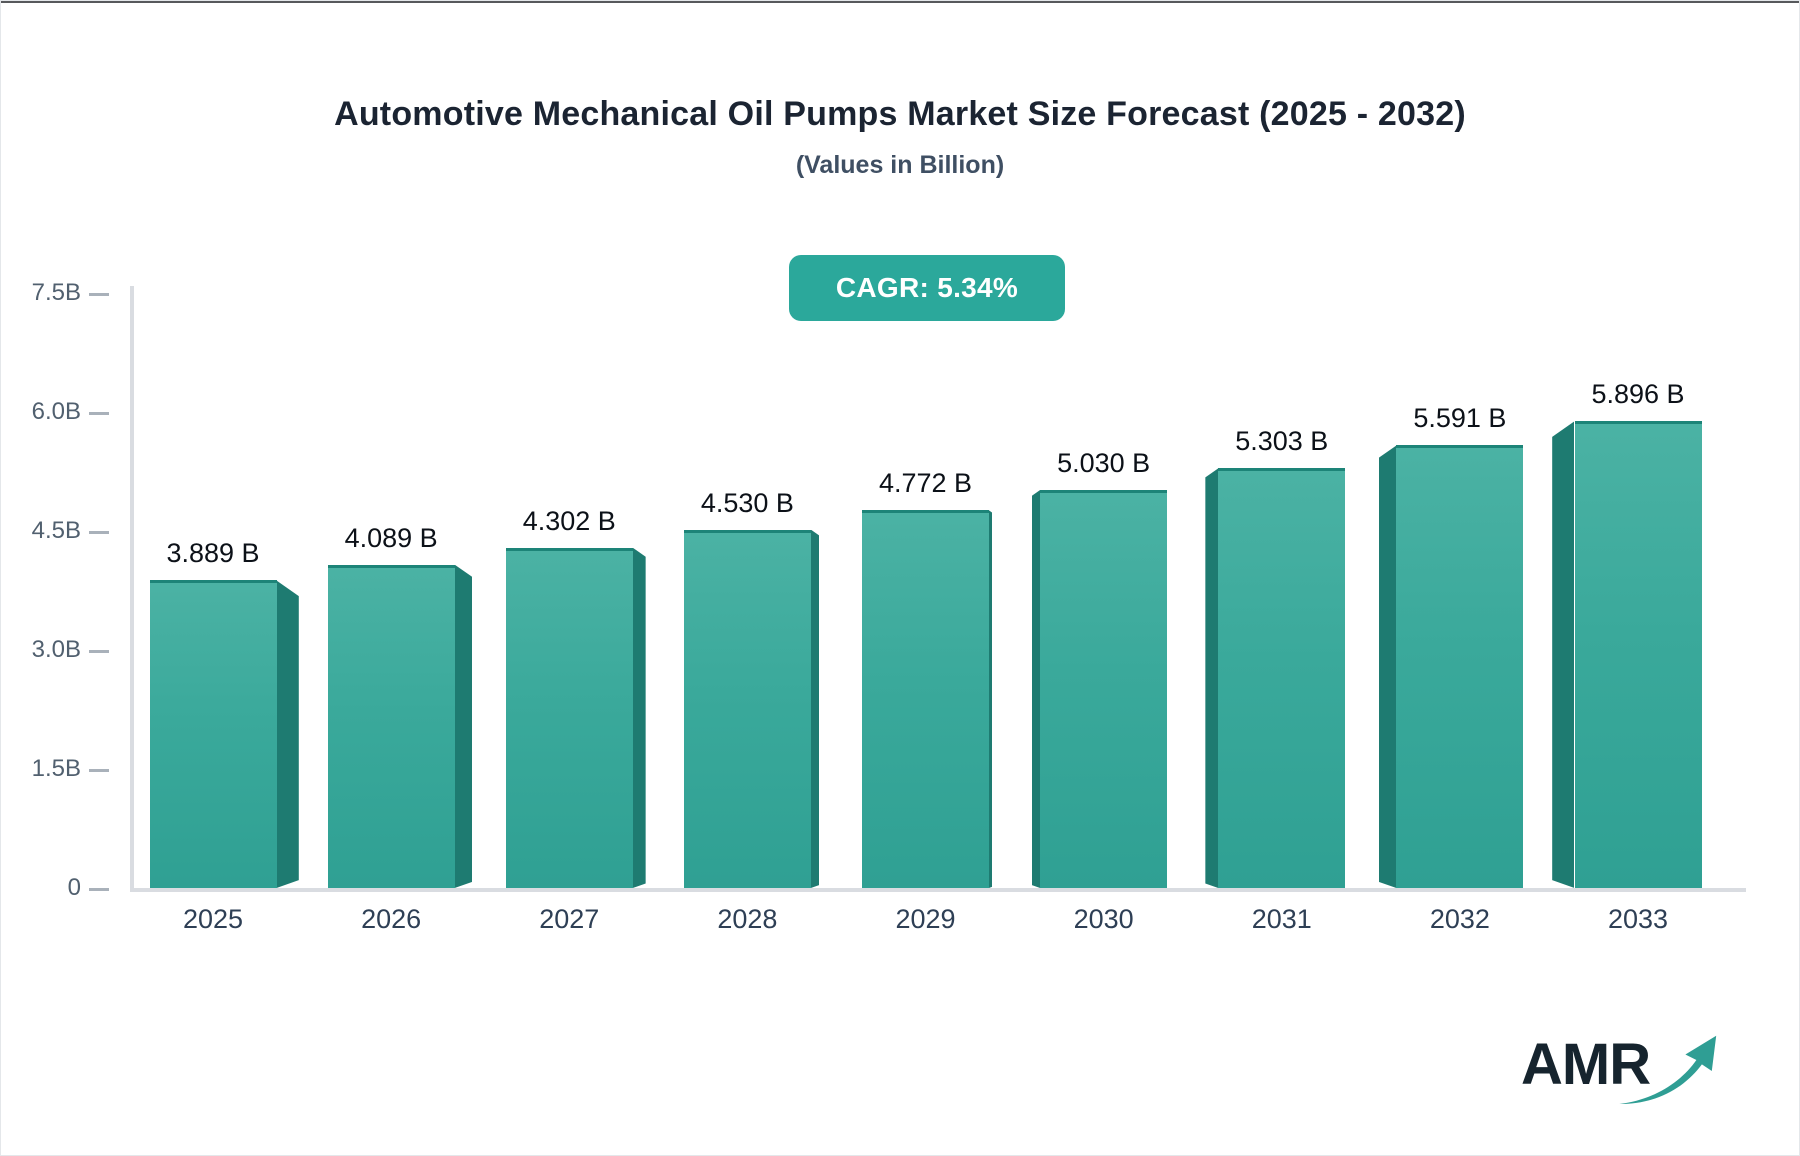  I want to click on x-tick-label: 2025, so click(213, 919).